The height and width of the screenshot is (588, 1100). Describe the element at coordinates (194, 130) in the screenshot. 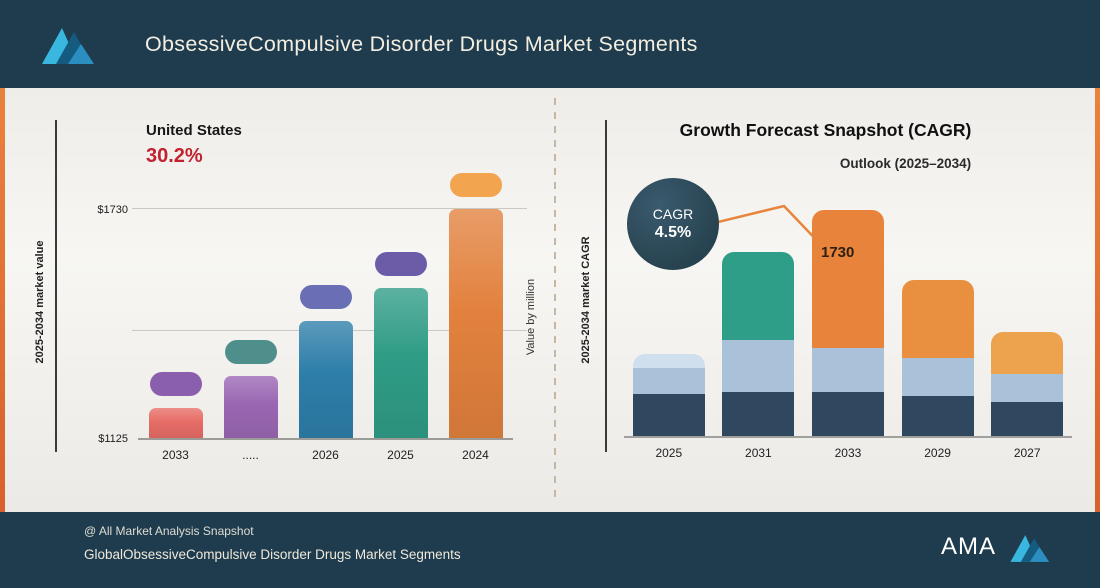

I see `us-title: United States` at that location.